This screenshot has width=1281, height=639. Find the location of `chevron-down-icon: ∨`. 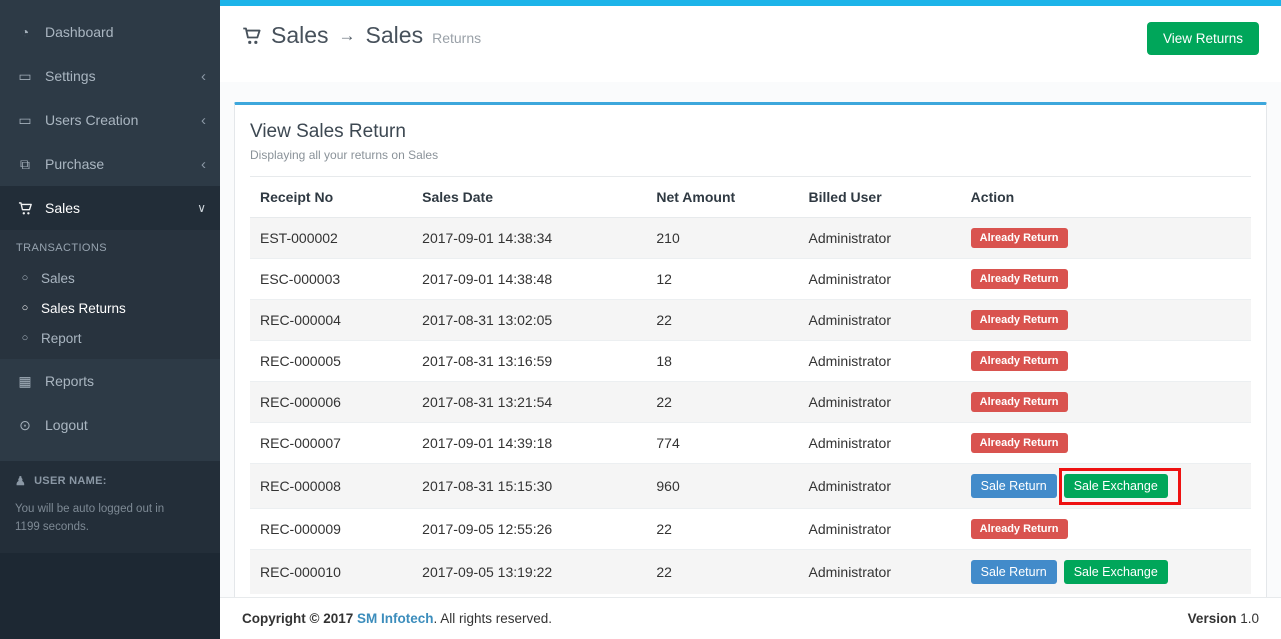

chevron-down-icon: ∨ is located at coordinates (201, 208).